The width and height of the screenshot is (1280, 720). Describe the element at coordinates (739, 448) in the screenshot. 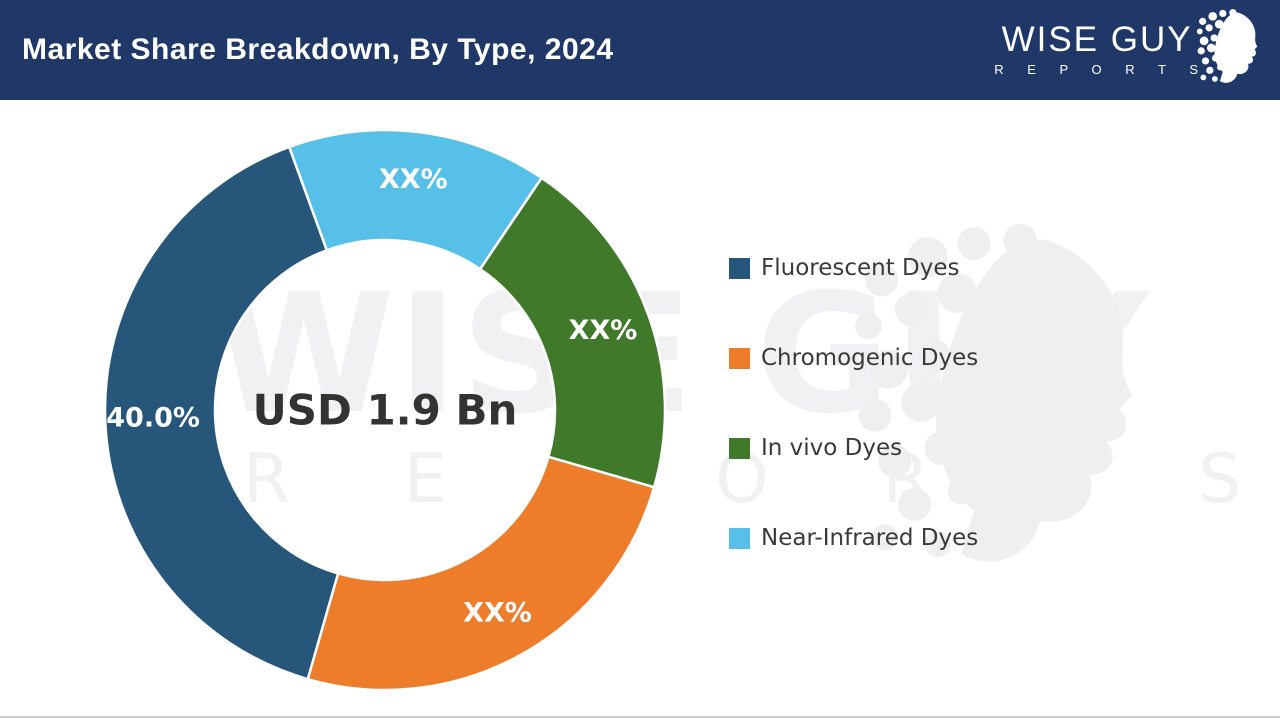

I see `legend-swatch-in-vivo` at that location.